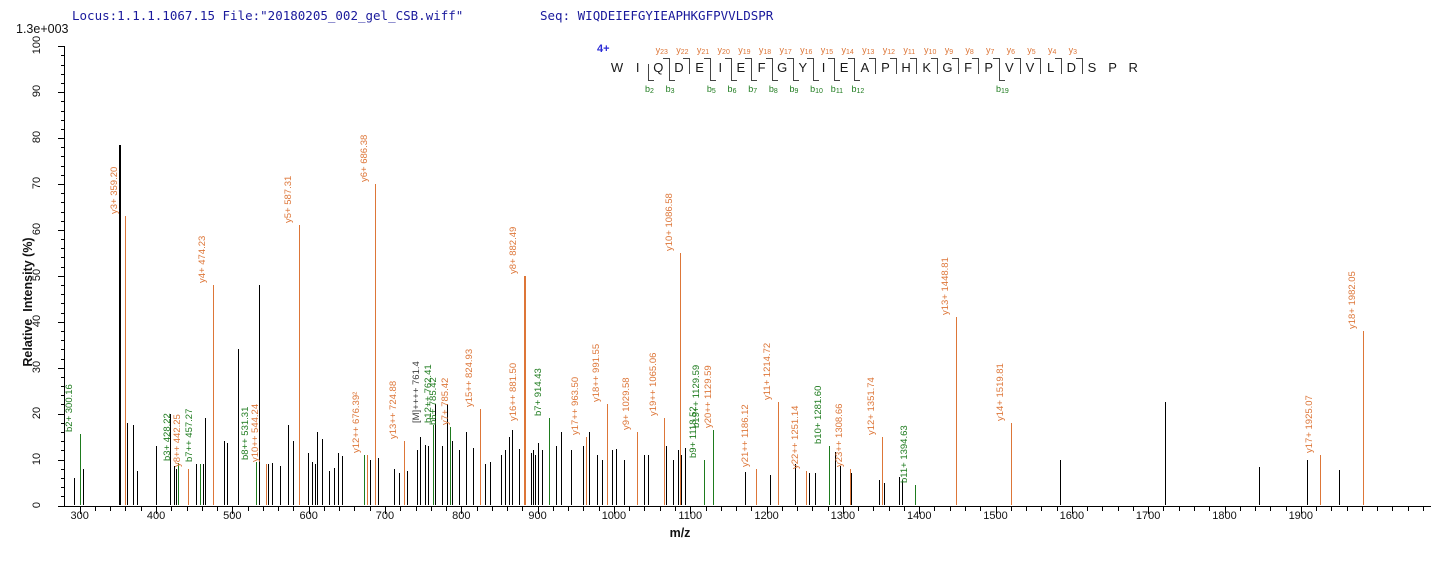 The image size is (1436, 562). Describe the element at coordinates (761, 67) in the screenshot. I see `residue: F` at that location.